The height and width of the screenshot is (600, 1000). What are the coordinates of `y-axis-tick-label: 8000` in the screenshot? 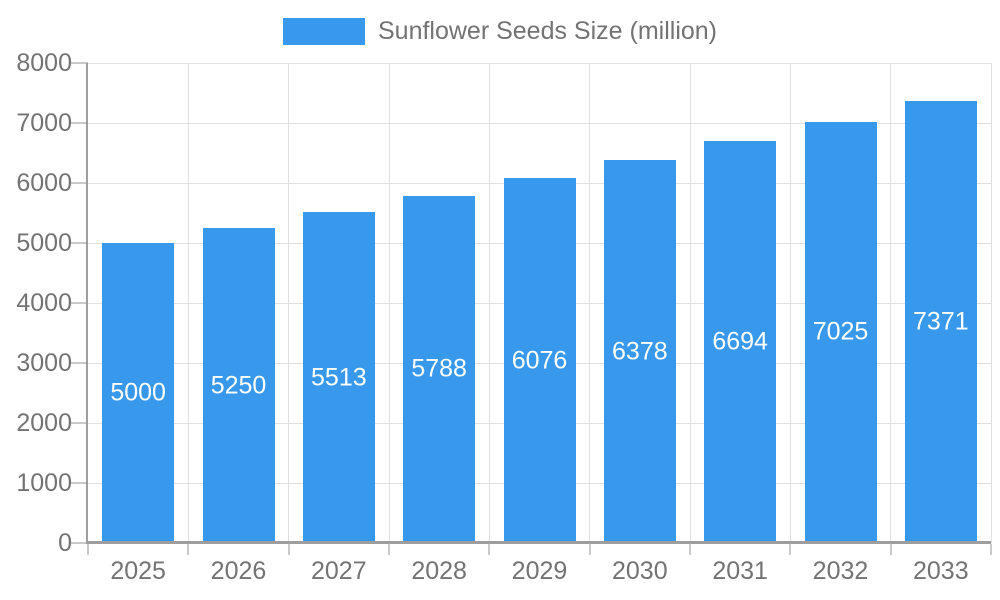 It's located at (44, 63).